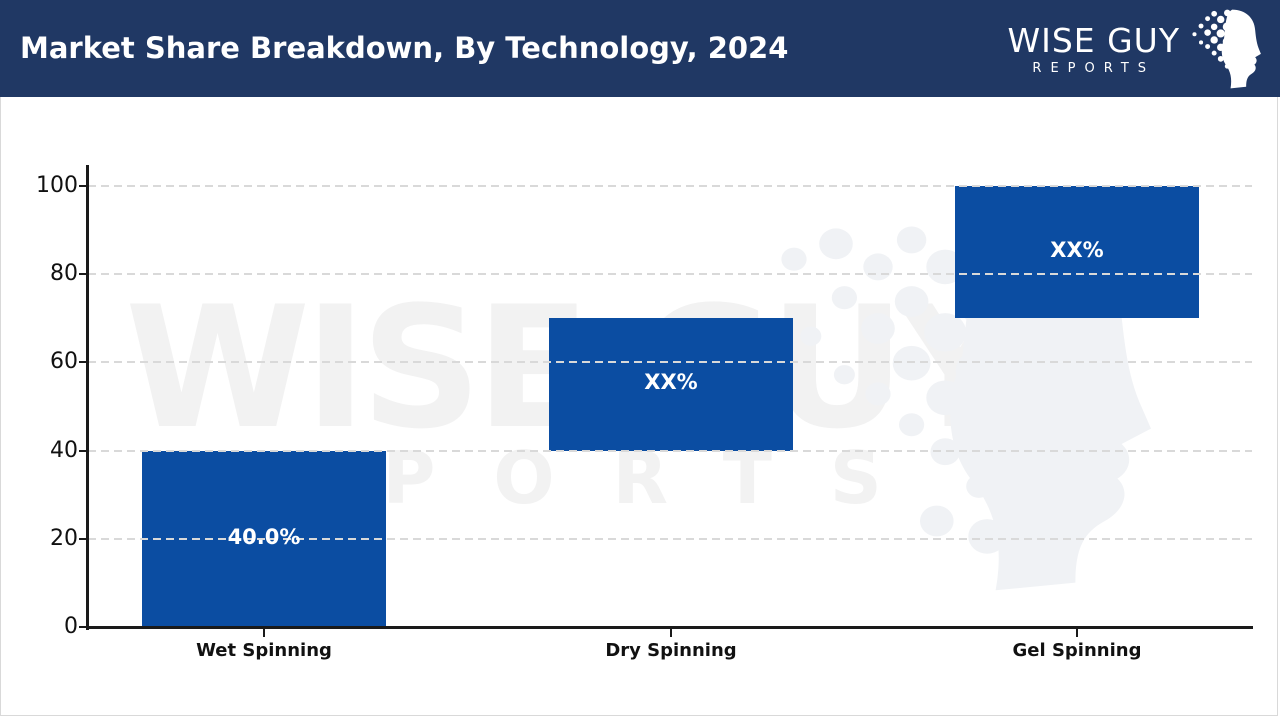 The height and width of the screenshot is (720, 1280). I want to click on bar-dry-spinning, so click(671, 384).